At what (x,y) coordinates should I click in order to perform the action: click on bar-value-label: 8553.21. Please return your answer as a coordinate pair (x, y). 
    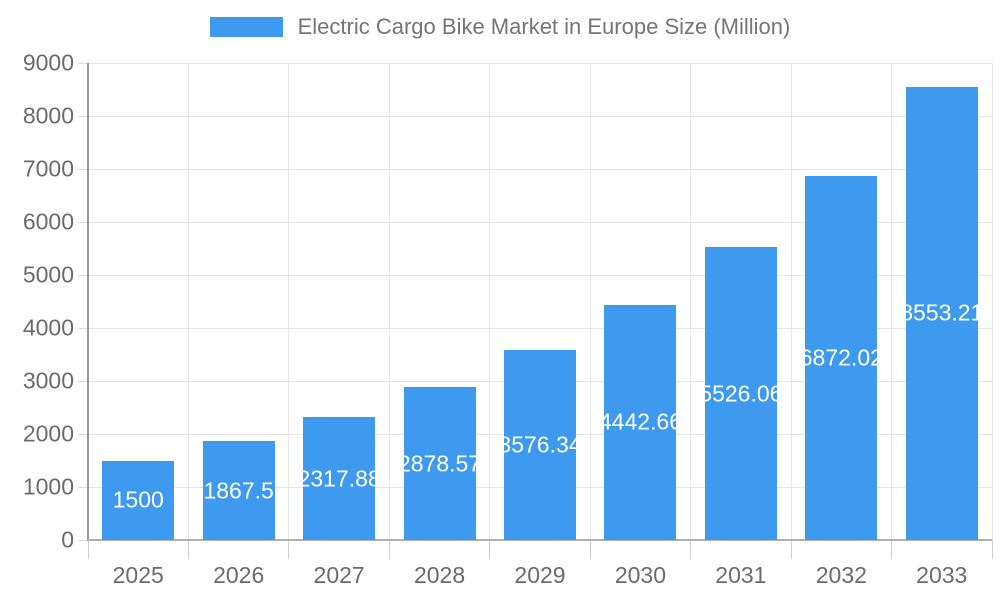
    Looking at the image, I should click on (942, 312).